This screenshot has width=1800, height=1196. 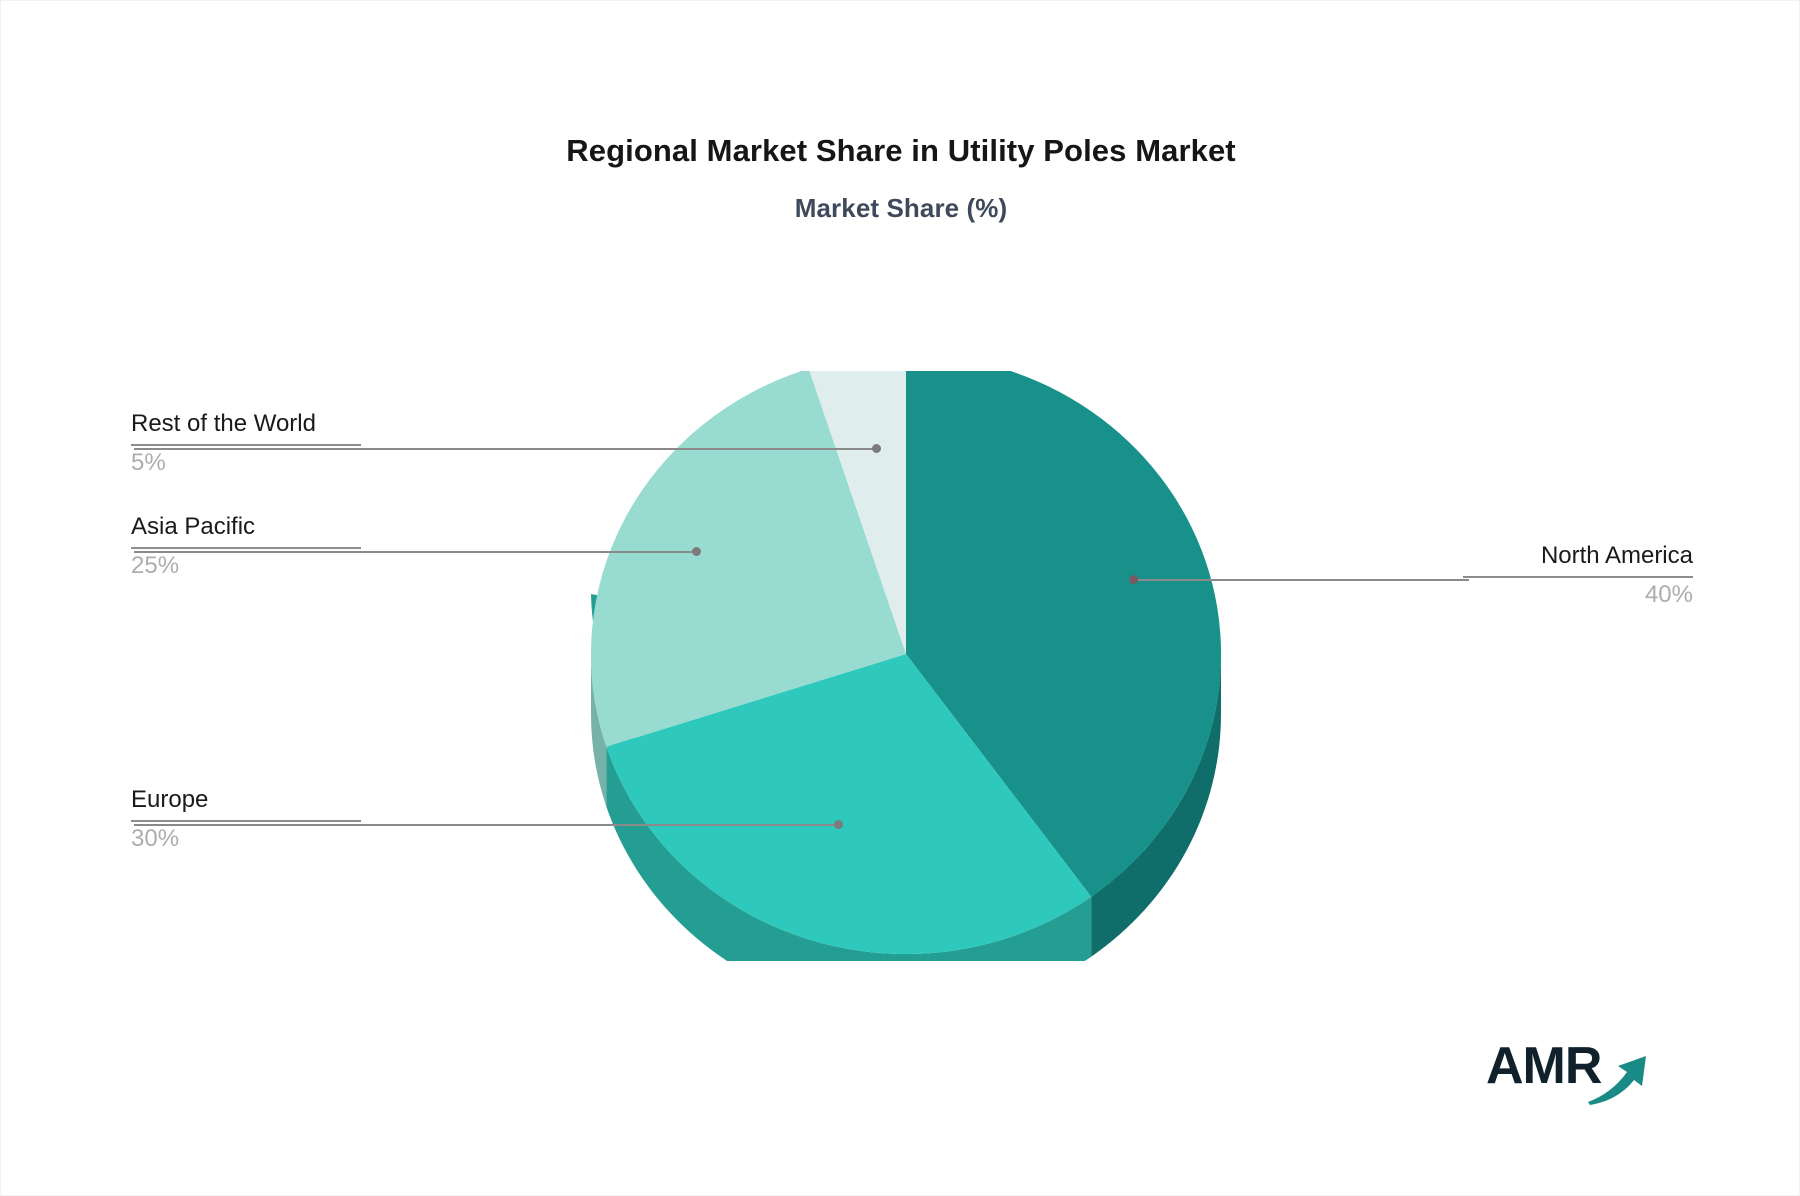 What do you see at coordinates (1156, 805) in the screenshot?
I see `pie-side-north-america` at bounding box center [1156, 805].